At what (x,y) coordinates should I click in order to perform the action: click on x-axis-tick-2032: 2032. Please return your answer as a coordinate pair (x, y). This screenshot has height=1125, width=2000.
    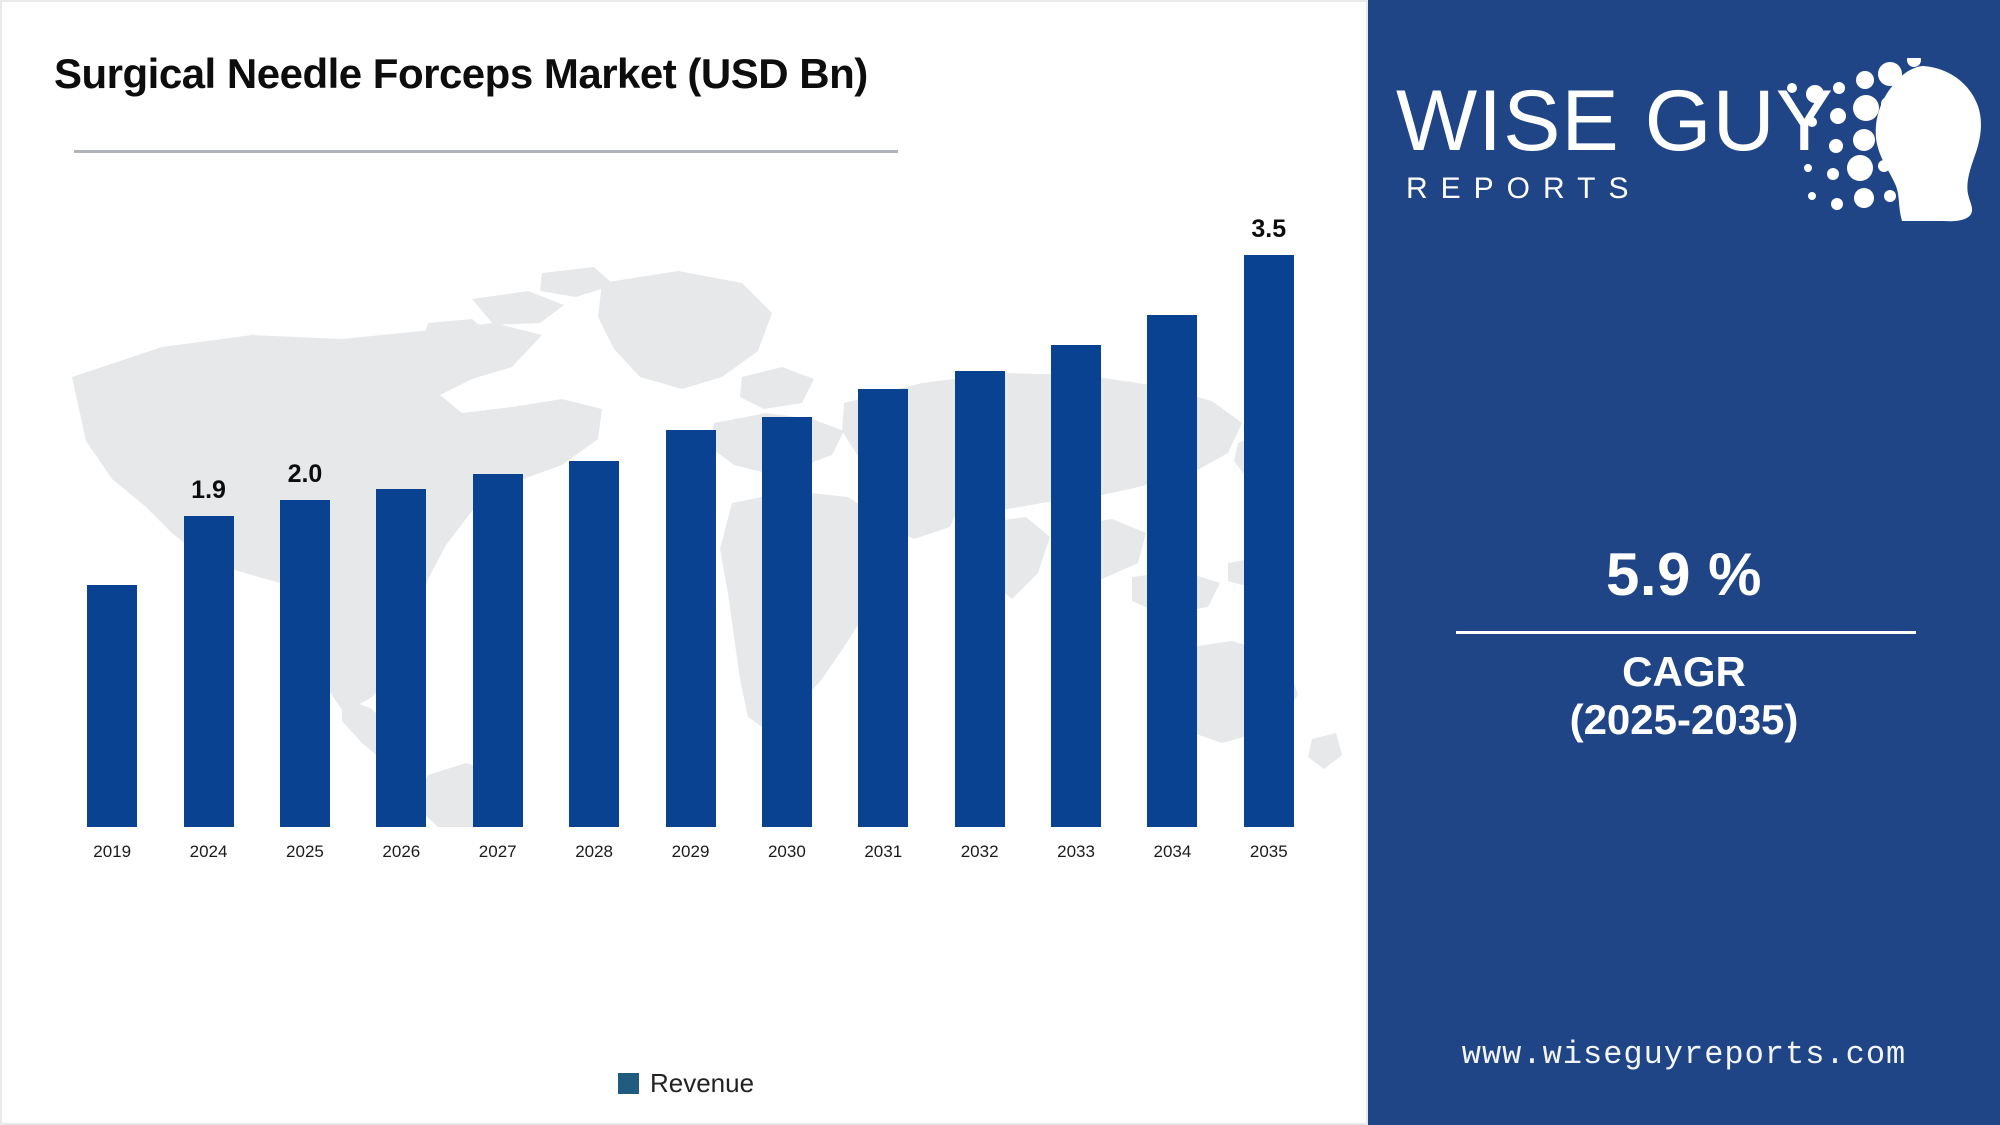
    Looking at the image, I should click on (979, 851).